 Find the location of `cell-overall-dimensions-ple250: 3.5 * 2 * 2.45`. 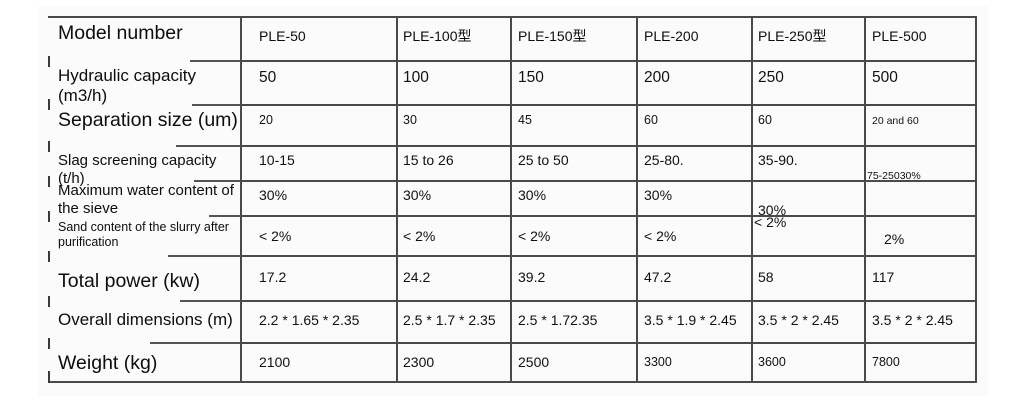

cell-overall-dimensions-ple250: 3.5 * 2 * 2.45 is located at coordinates (798, 320).